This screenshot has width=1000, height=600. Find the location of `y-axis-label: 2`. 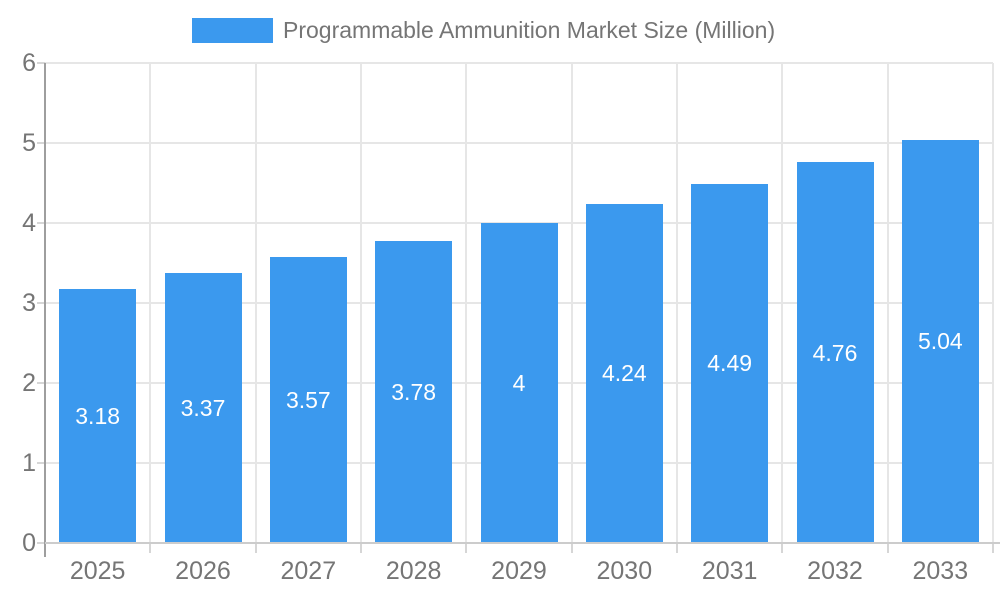

y-axis-label: 2 is located at coordinates (29, 383).